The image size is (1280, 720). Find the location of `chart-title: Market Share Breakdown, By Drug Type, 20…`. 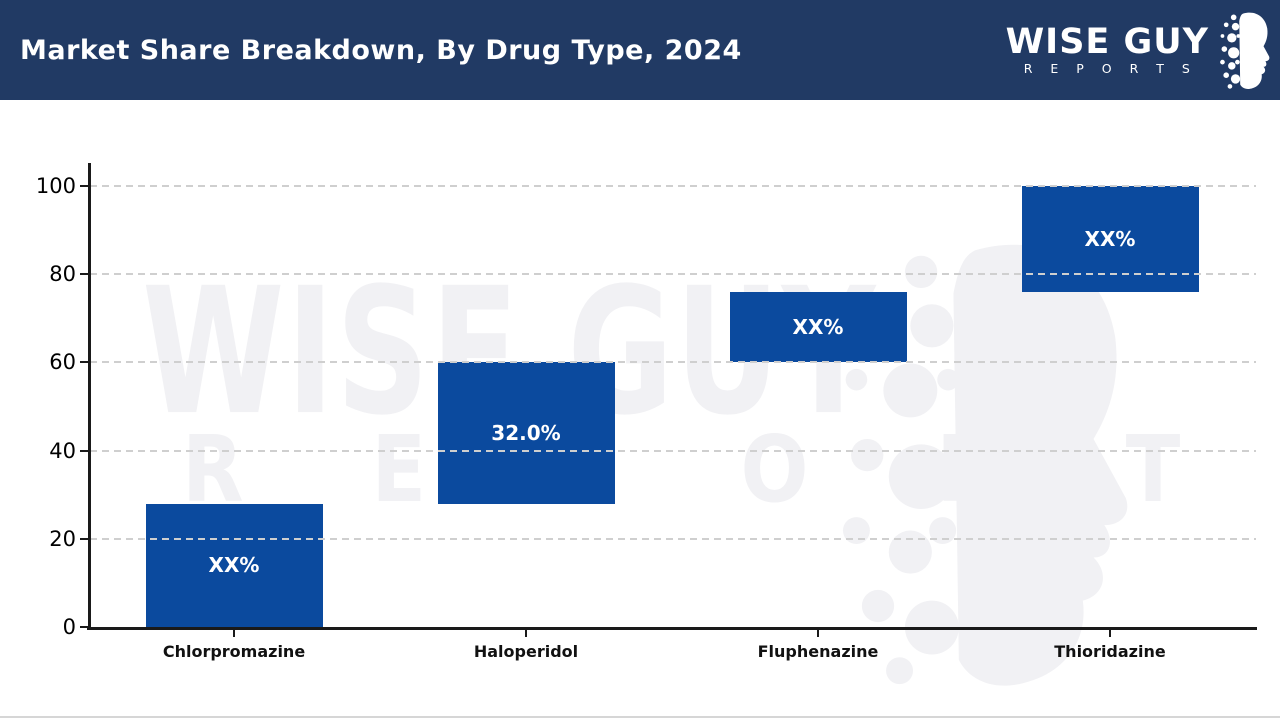

chart-title: Market Share Breakdown, By Drug Type, 20… is located at coordinates (381, 50).